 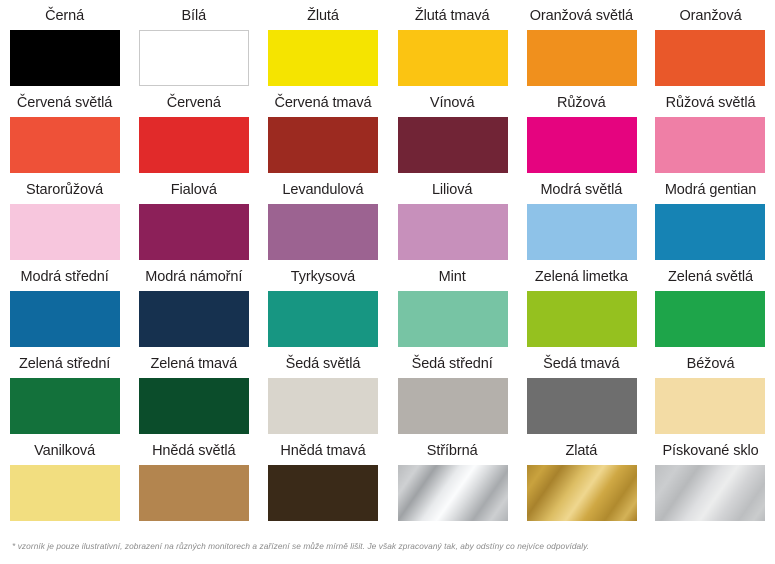 I want to click on swatch-label: Hnědá světlá, so click(x=194, y=451).